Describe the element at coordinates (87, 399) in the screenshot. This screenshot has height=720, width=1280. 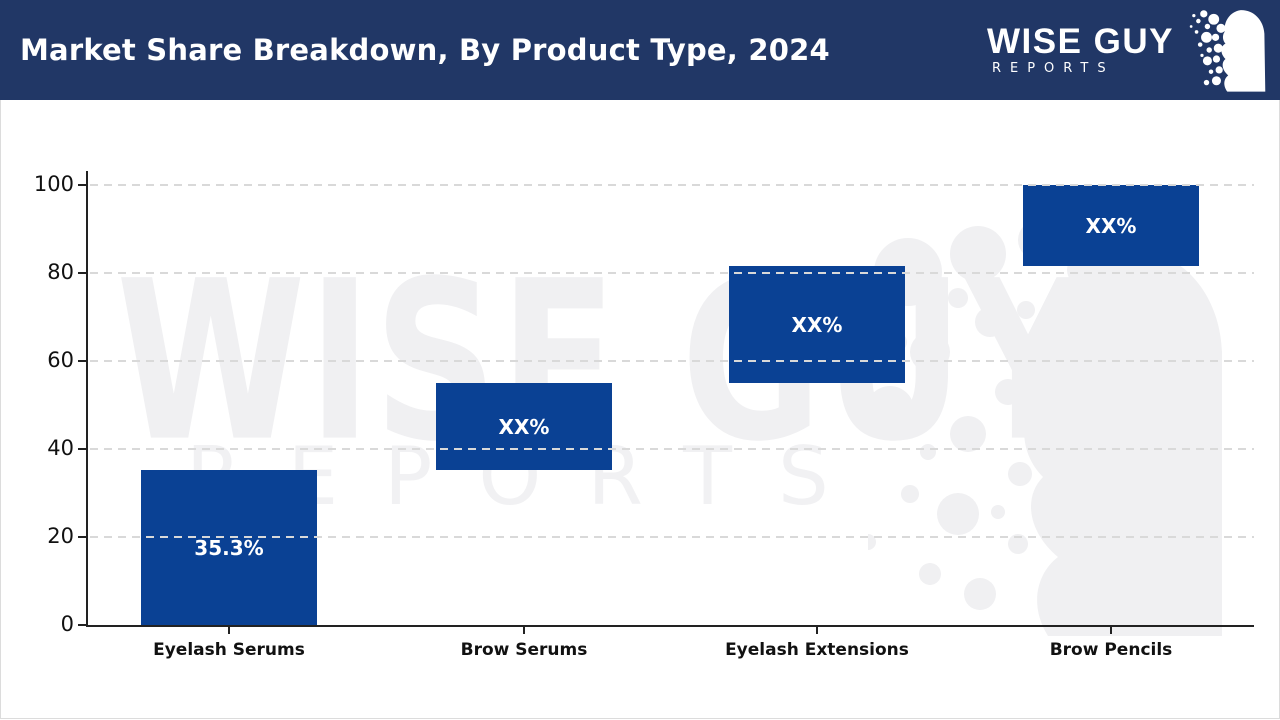
I see `y-axis-line` at that location.